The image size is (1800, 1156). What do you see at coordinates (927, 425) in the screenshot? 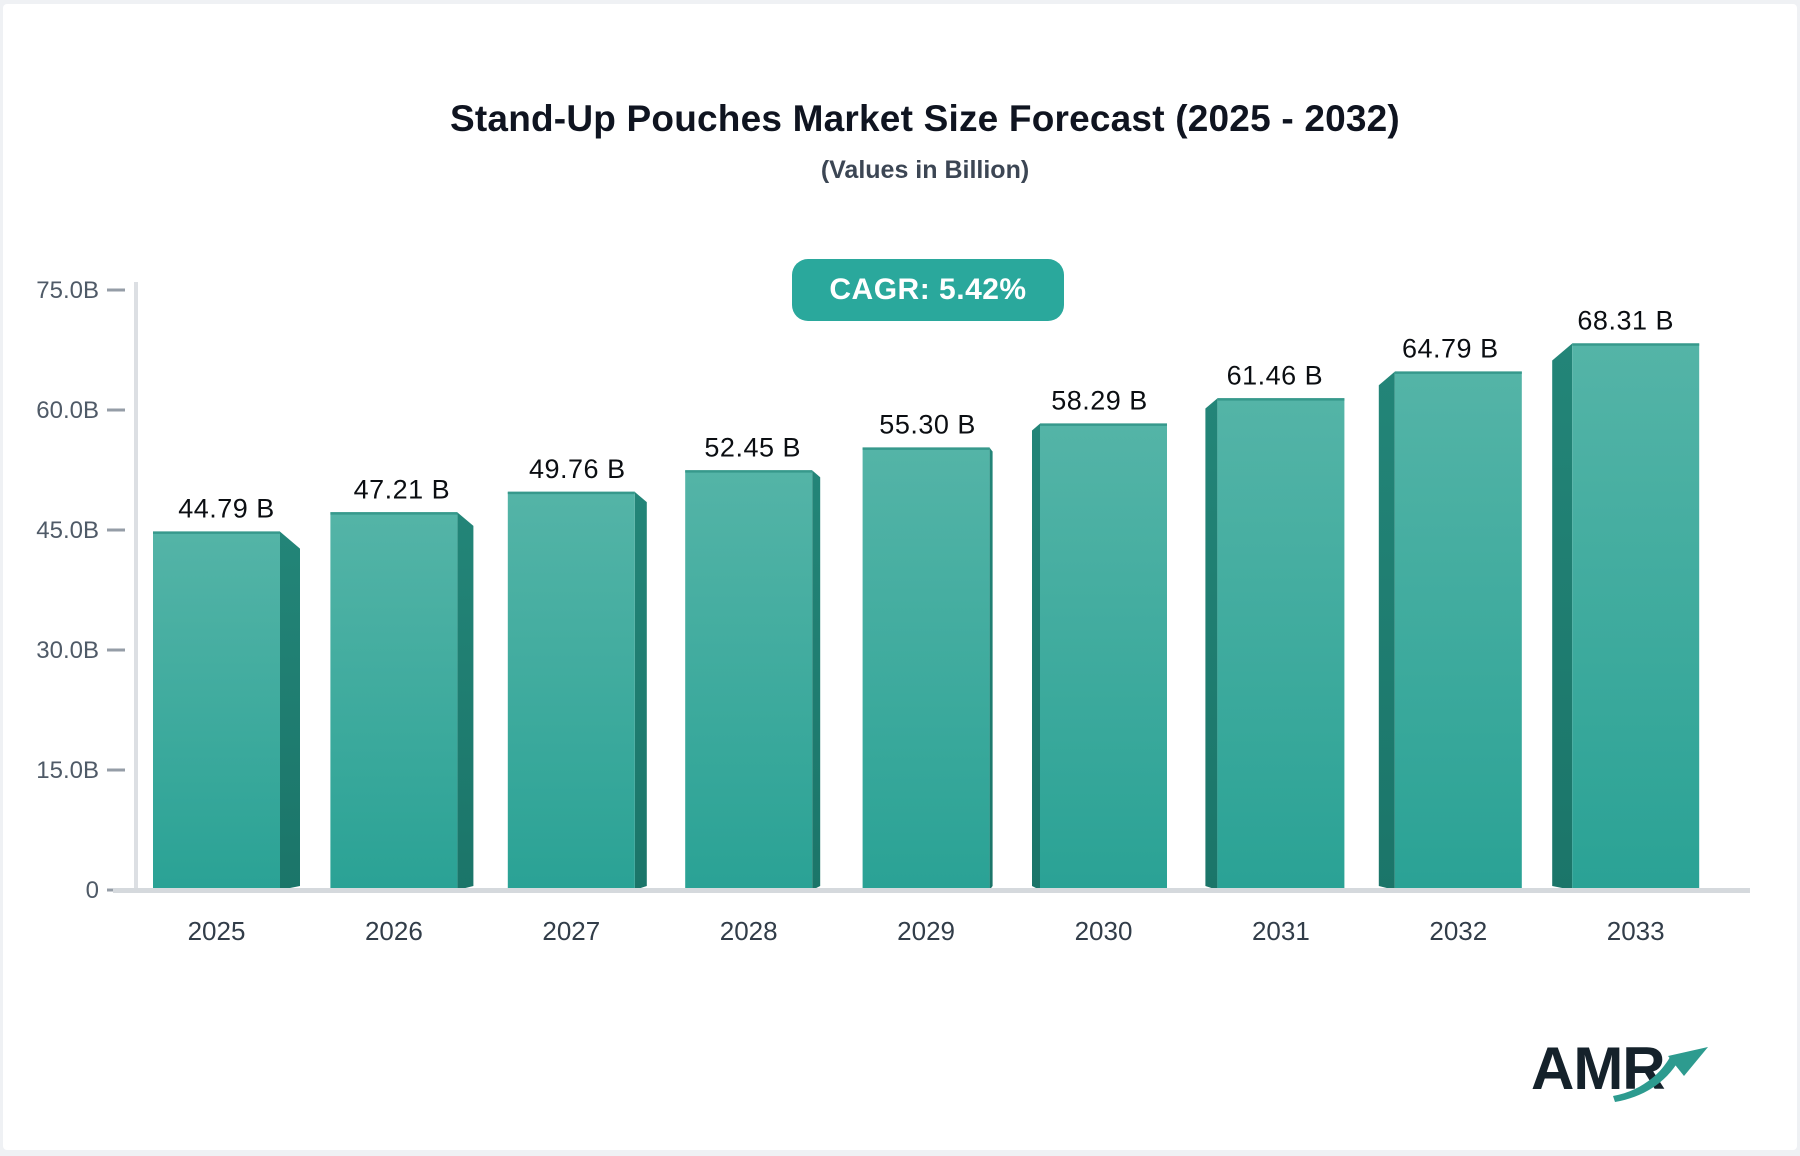
I see `bar-value-label: 55.30 B` at bounding box center [927, 425].